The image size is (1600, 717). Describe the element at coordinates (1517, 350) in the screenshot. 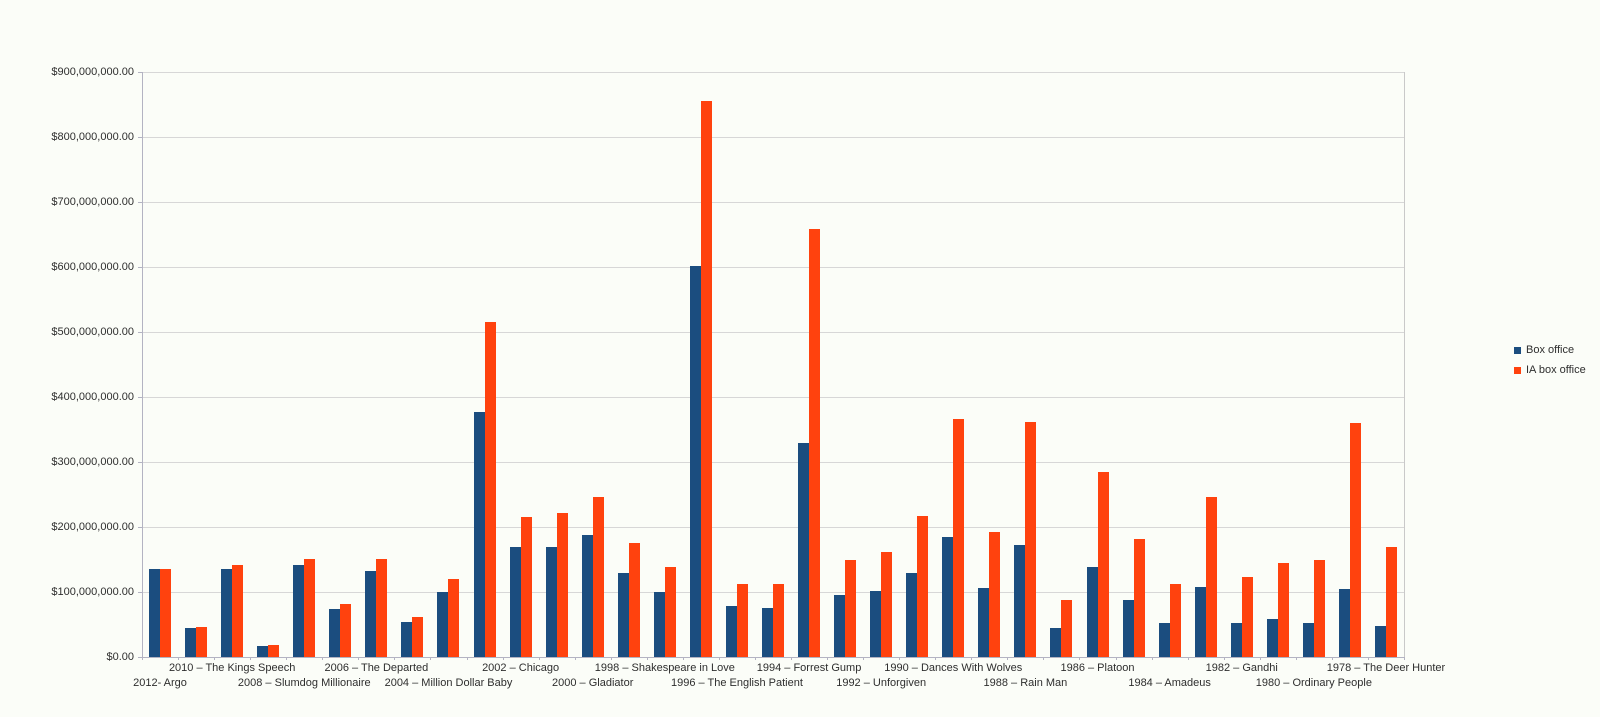

I see `legend-swatch-icon` at that location.